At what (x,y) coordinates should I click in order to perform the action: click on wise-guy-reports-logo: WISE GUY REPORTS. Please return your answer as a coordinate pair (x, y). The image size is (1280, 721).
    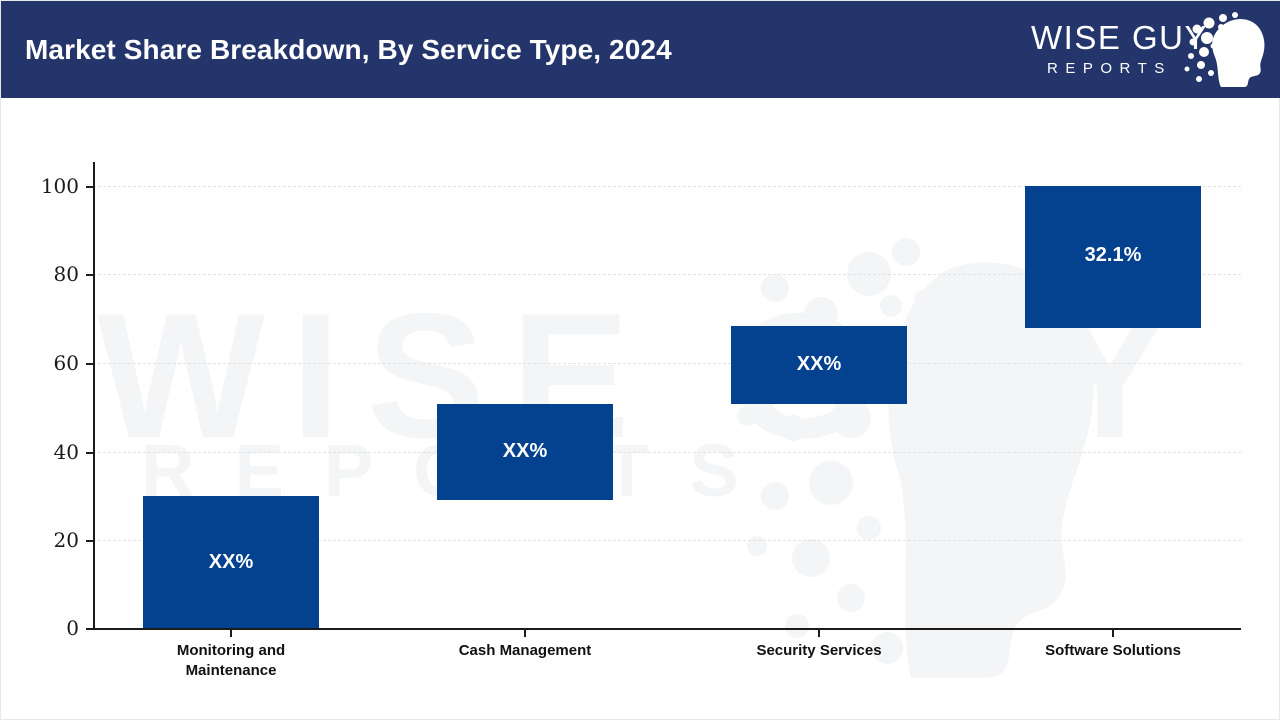
    Looking at the image, I should click on (1148, 50).